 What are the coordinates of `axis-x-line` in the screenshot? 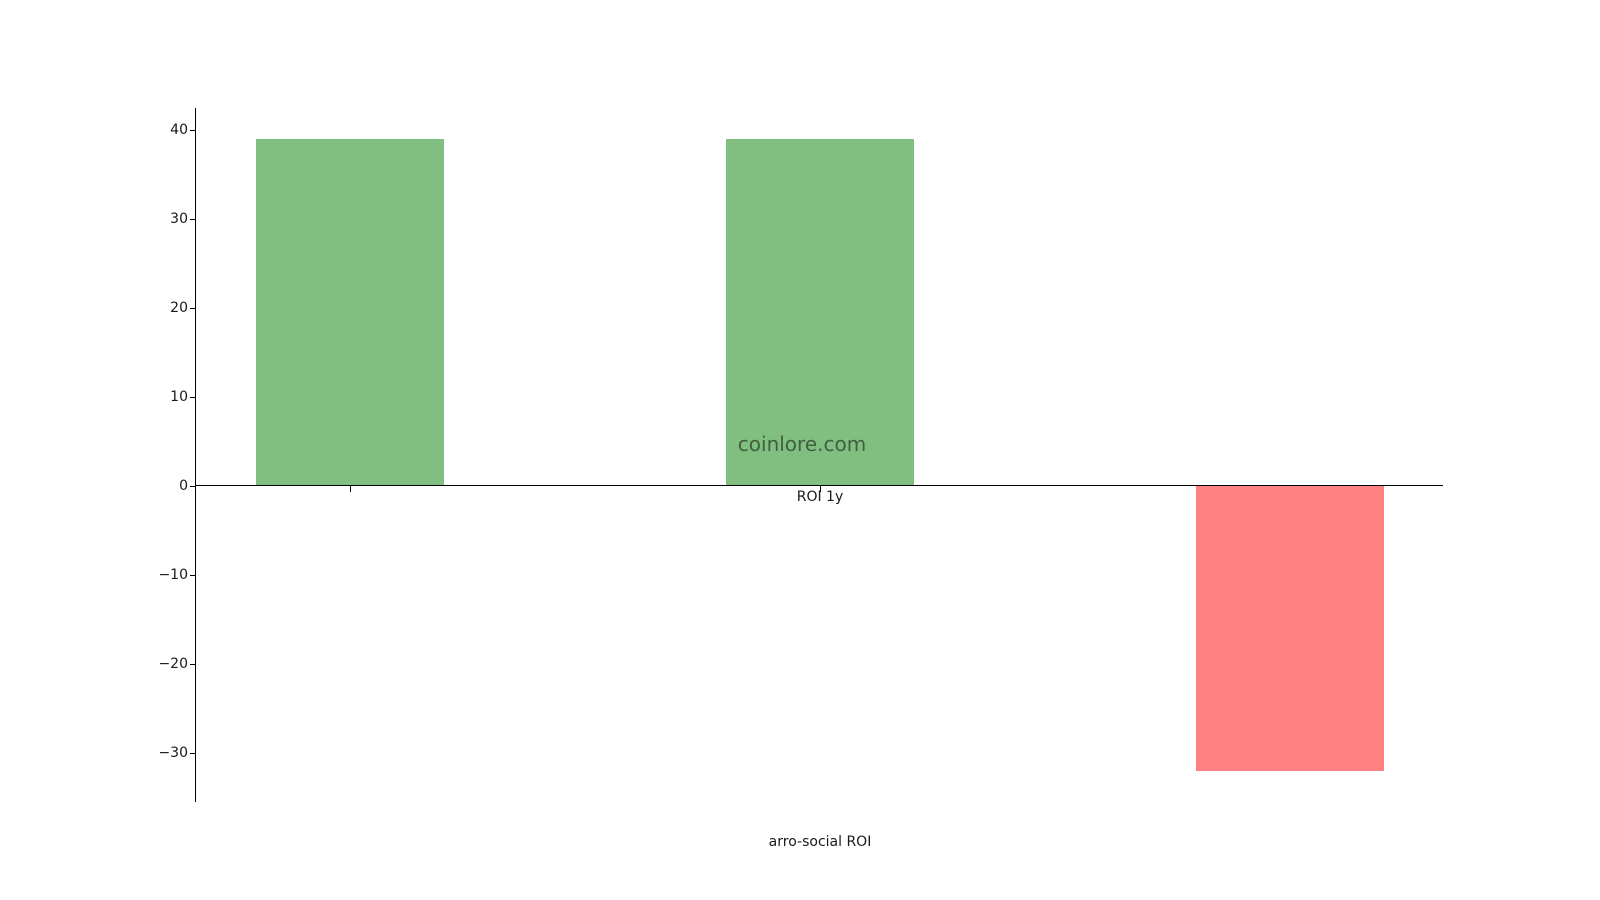 It's located at (819, 485).